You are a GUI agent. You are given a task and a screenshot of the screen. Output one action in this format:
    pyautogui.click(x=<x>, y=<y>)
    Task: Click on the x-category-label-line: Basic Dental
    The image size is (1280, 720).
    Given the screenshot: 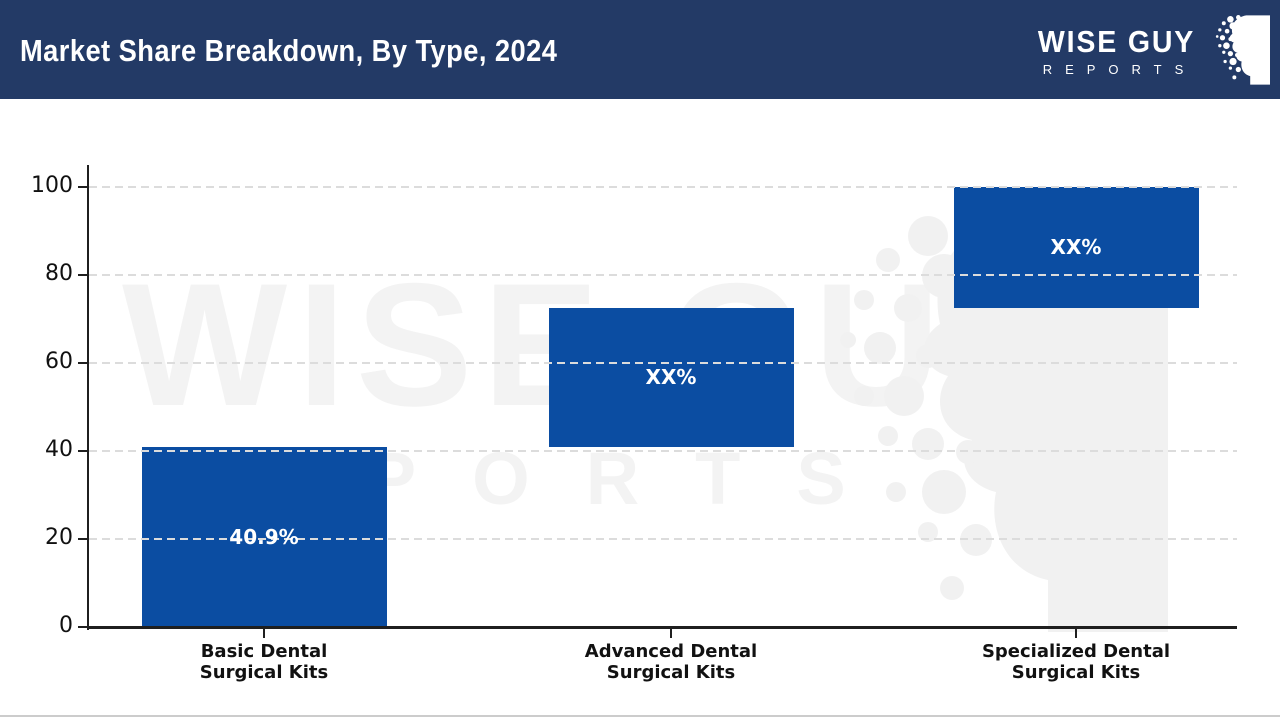 What is the action you would take?
    pyautogui.click(x=264, y=651)
    